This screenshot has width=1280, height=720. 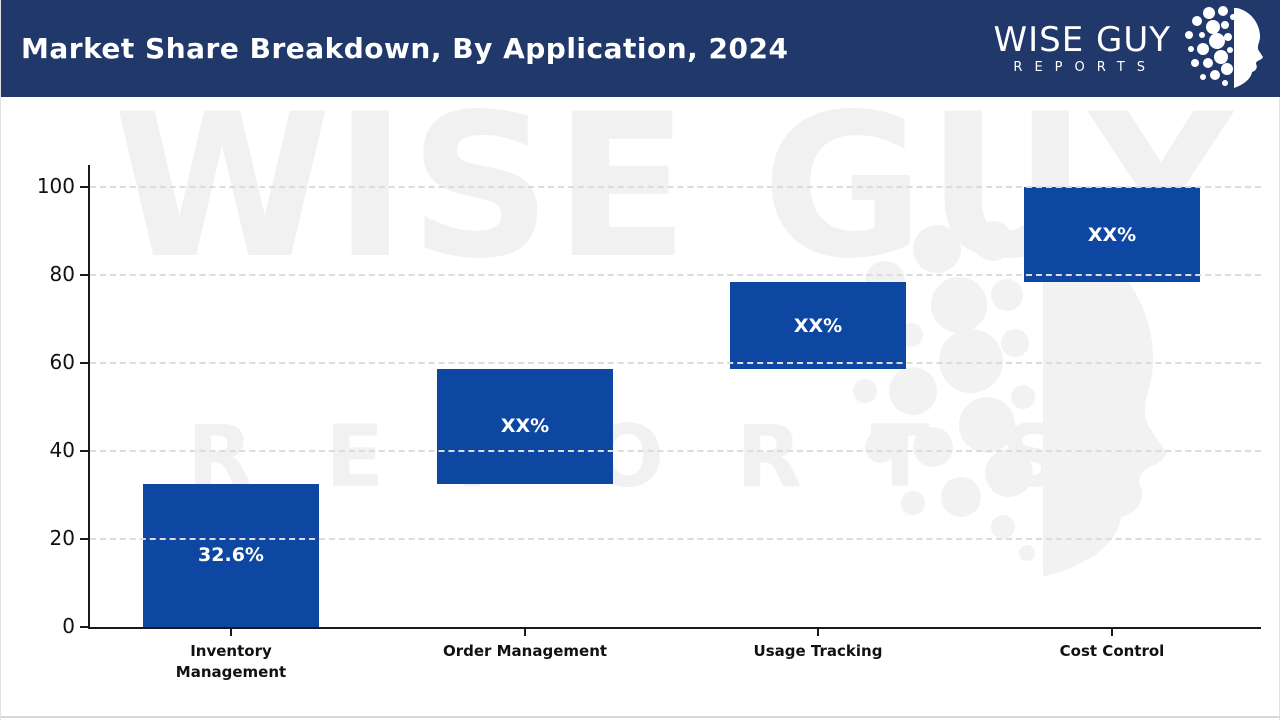 What do you see at coordinates (1224, 46) in the screenshot?
I see `logo-head-icon` at bounding box center [1224, 46].